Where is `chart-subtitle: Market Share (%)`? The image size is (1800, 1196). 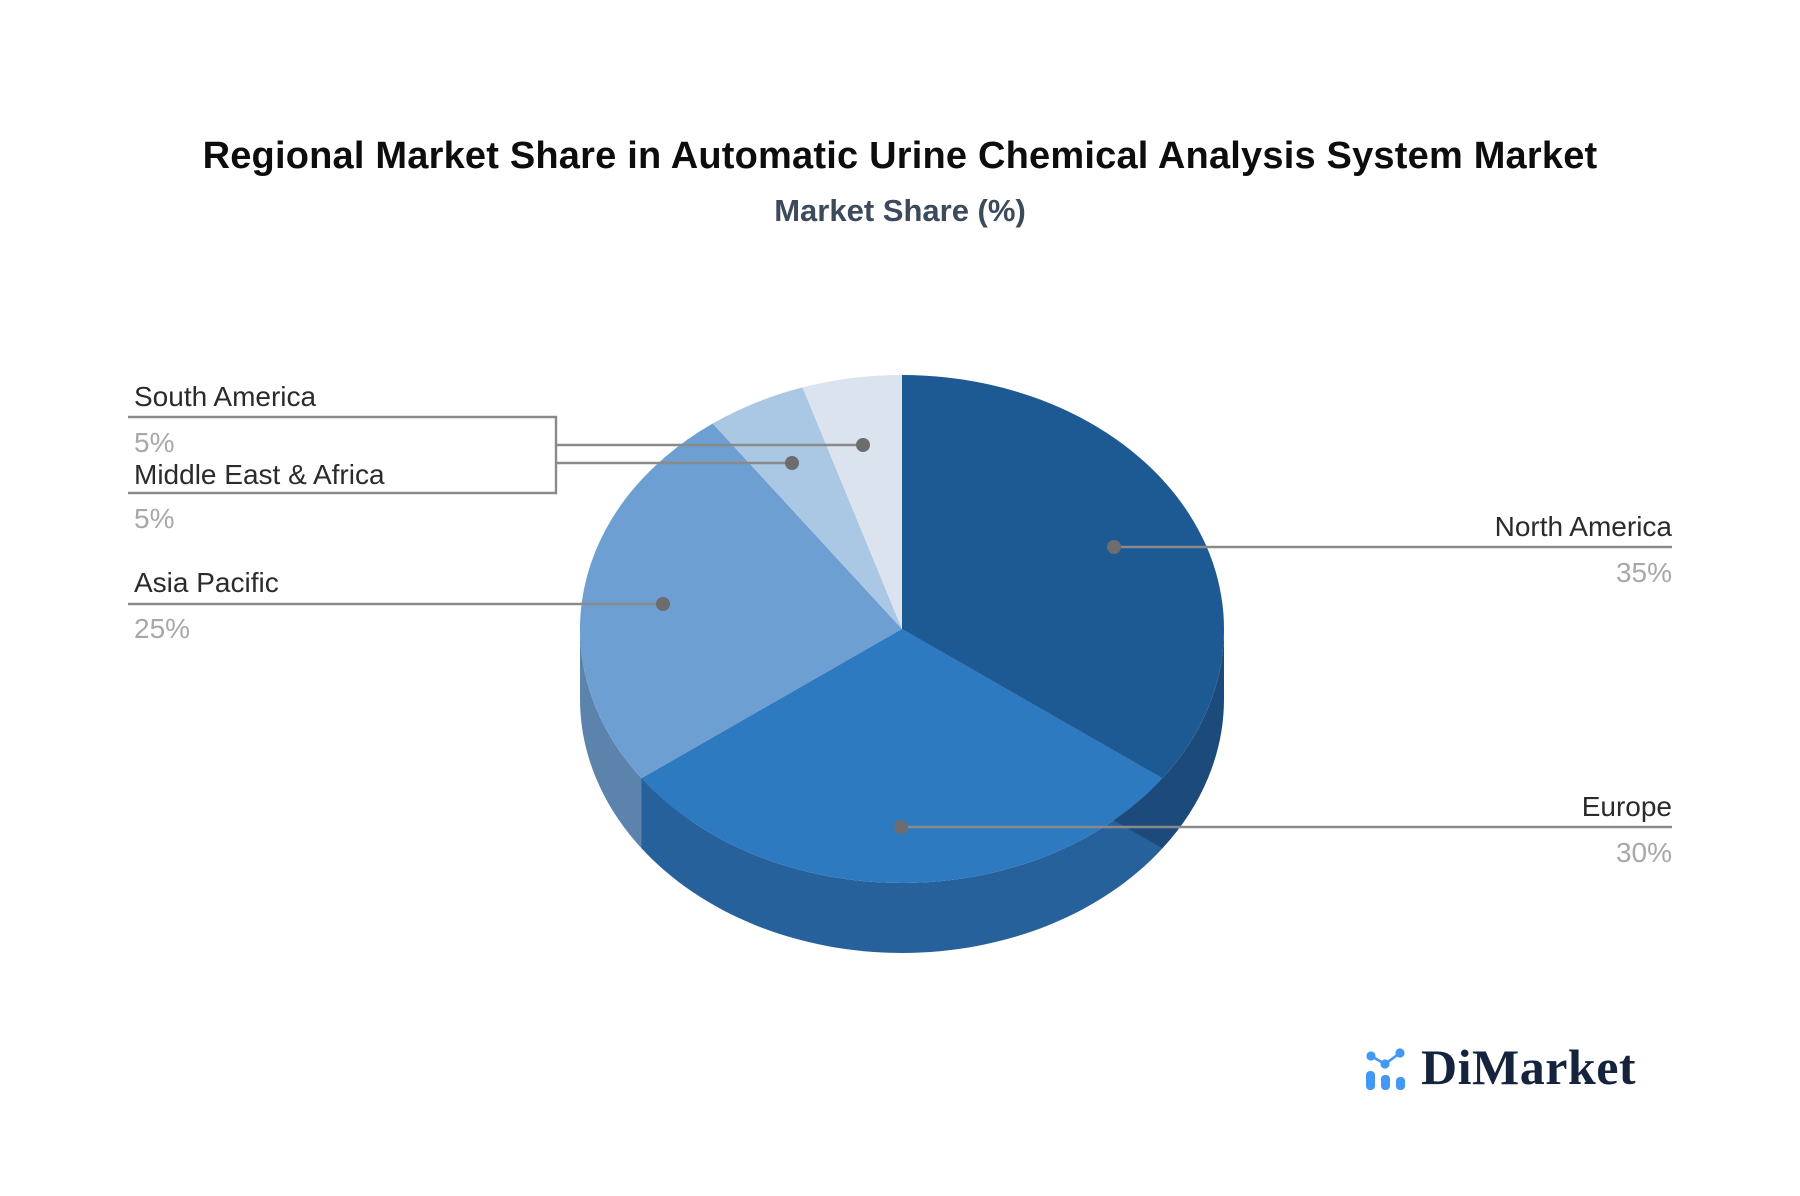
chart-subtitle: Market Share (%) is located at coordinates (900, 210).